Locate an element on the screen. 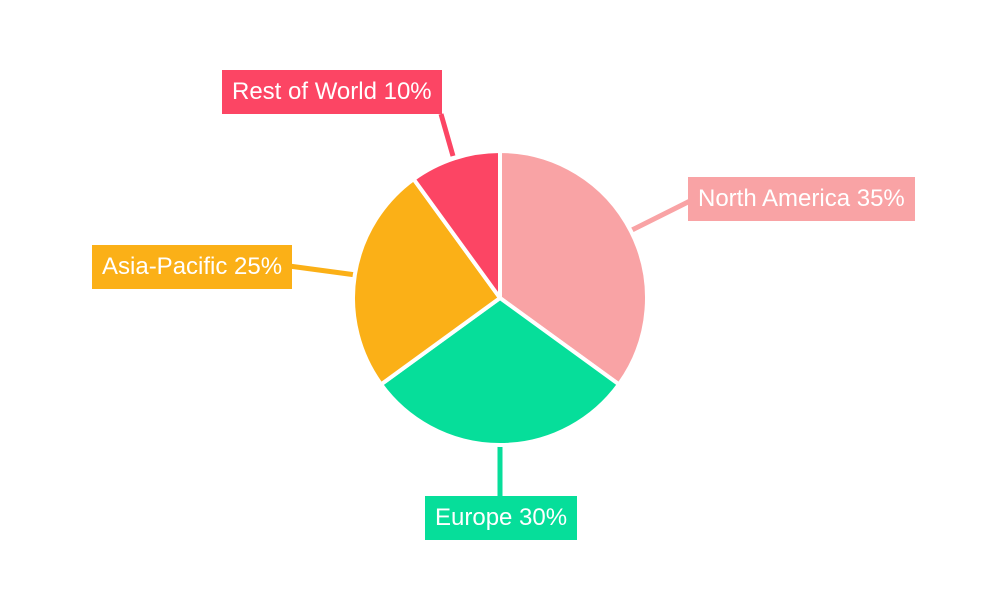 The height and width of the screenshot is (600, 1000). pie-slice-asia-pacific is located at coordinates (426, 282).